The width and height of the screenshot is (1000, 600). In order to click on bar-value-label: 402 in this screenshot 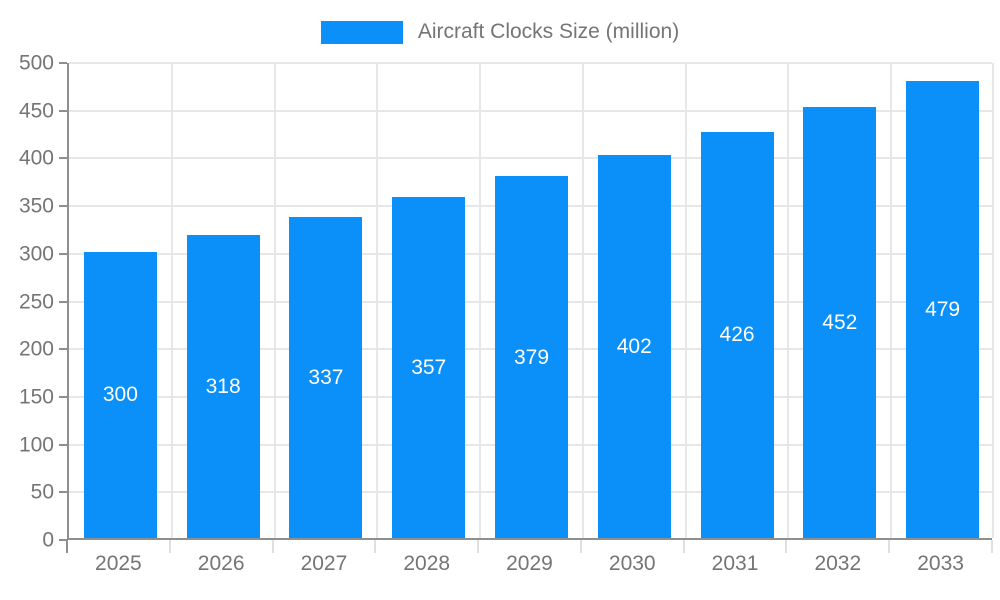, I will do `click(634, 346)`.